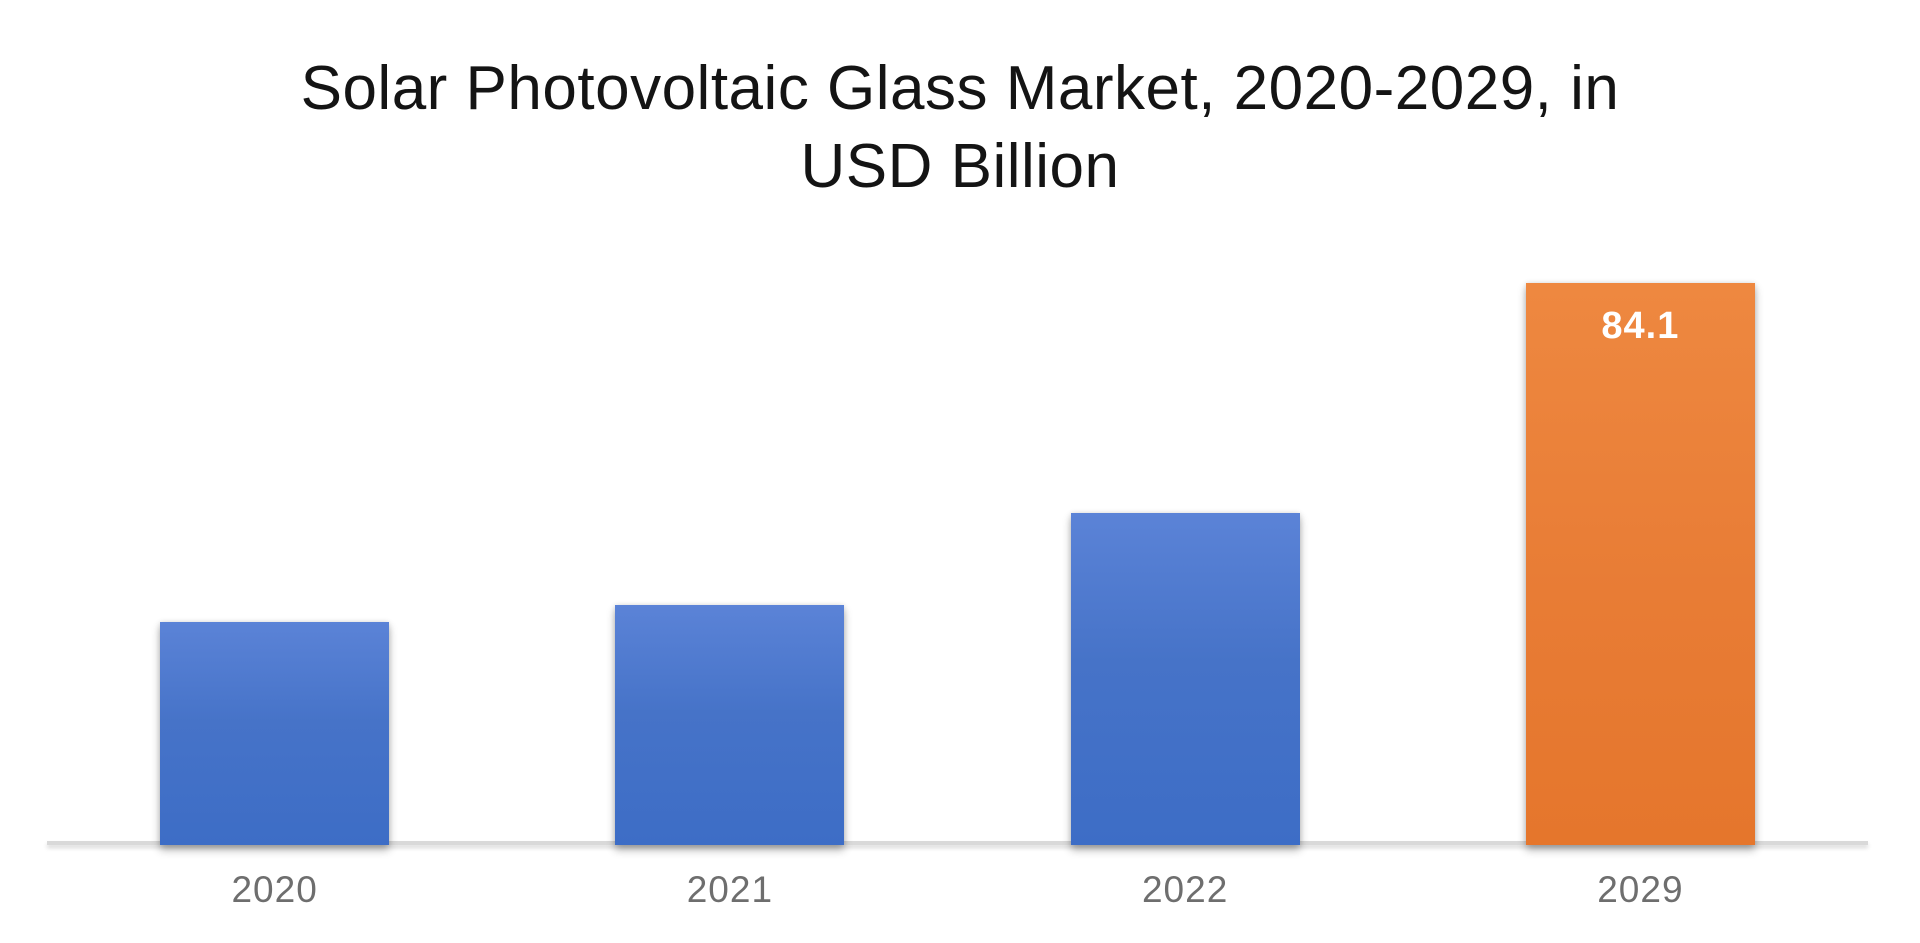 The width and height of the screenshot is (1920, 943). What do you see at coordinates (957, 890) in the screenshot?
I see `x-axis-labels-row: 2020 2021 2022 2029` at bounding box center [957, 890].